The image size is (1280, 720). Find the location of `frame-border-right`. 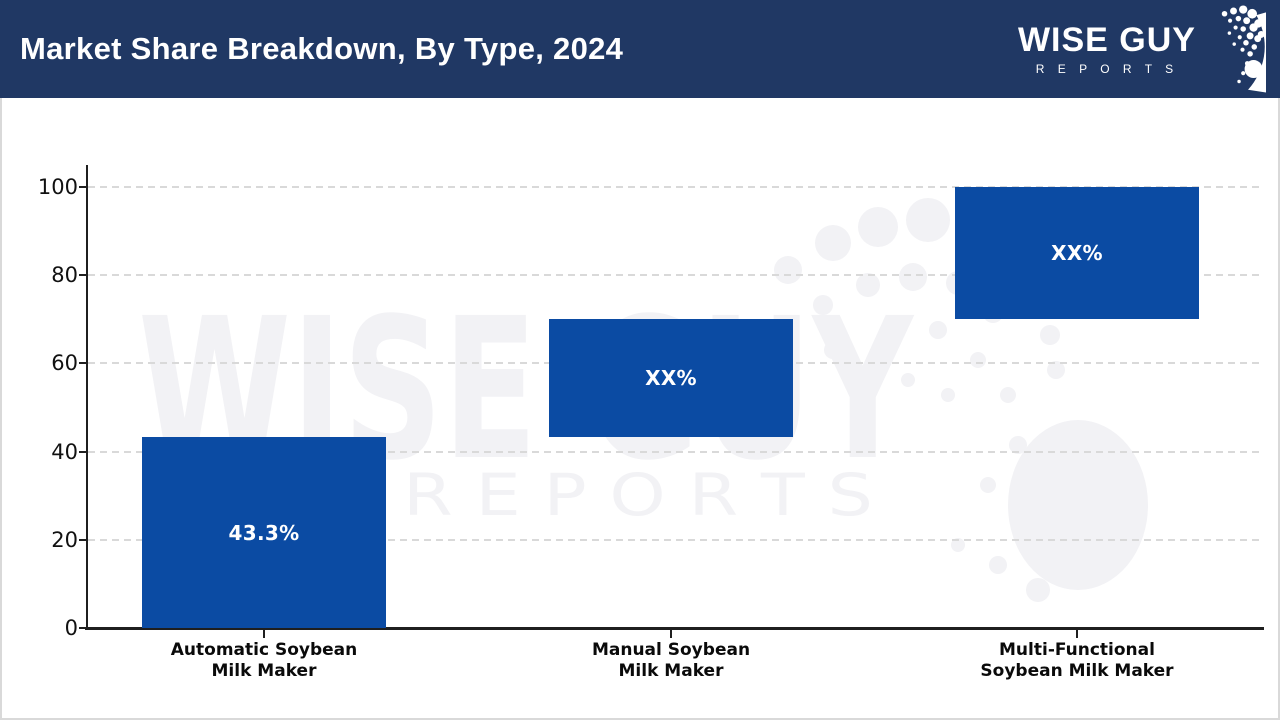

frame-border-right is located at coordinates (1279, 360).